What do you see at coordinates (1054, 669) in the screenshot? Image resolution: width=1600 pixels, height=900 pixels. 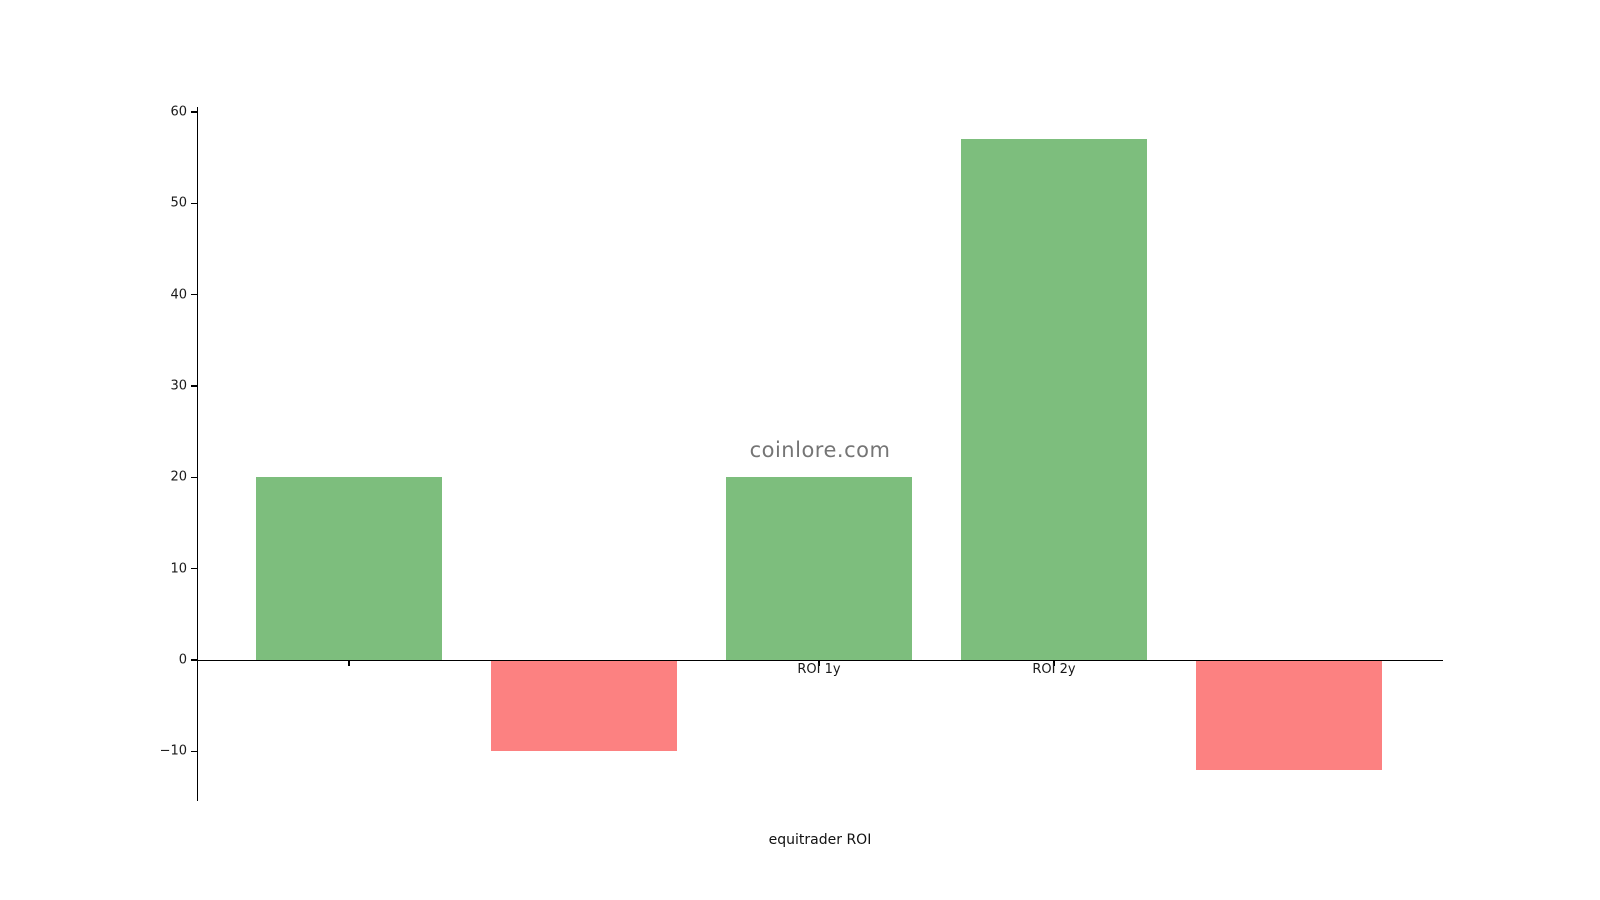 I see `x-tick-label: ROI 2y` at bounding box center [1054, 669].